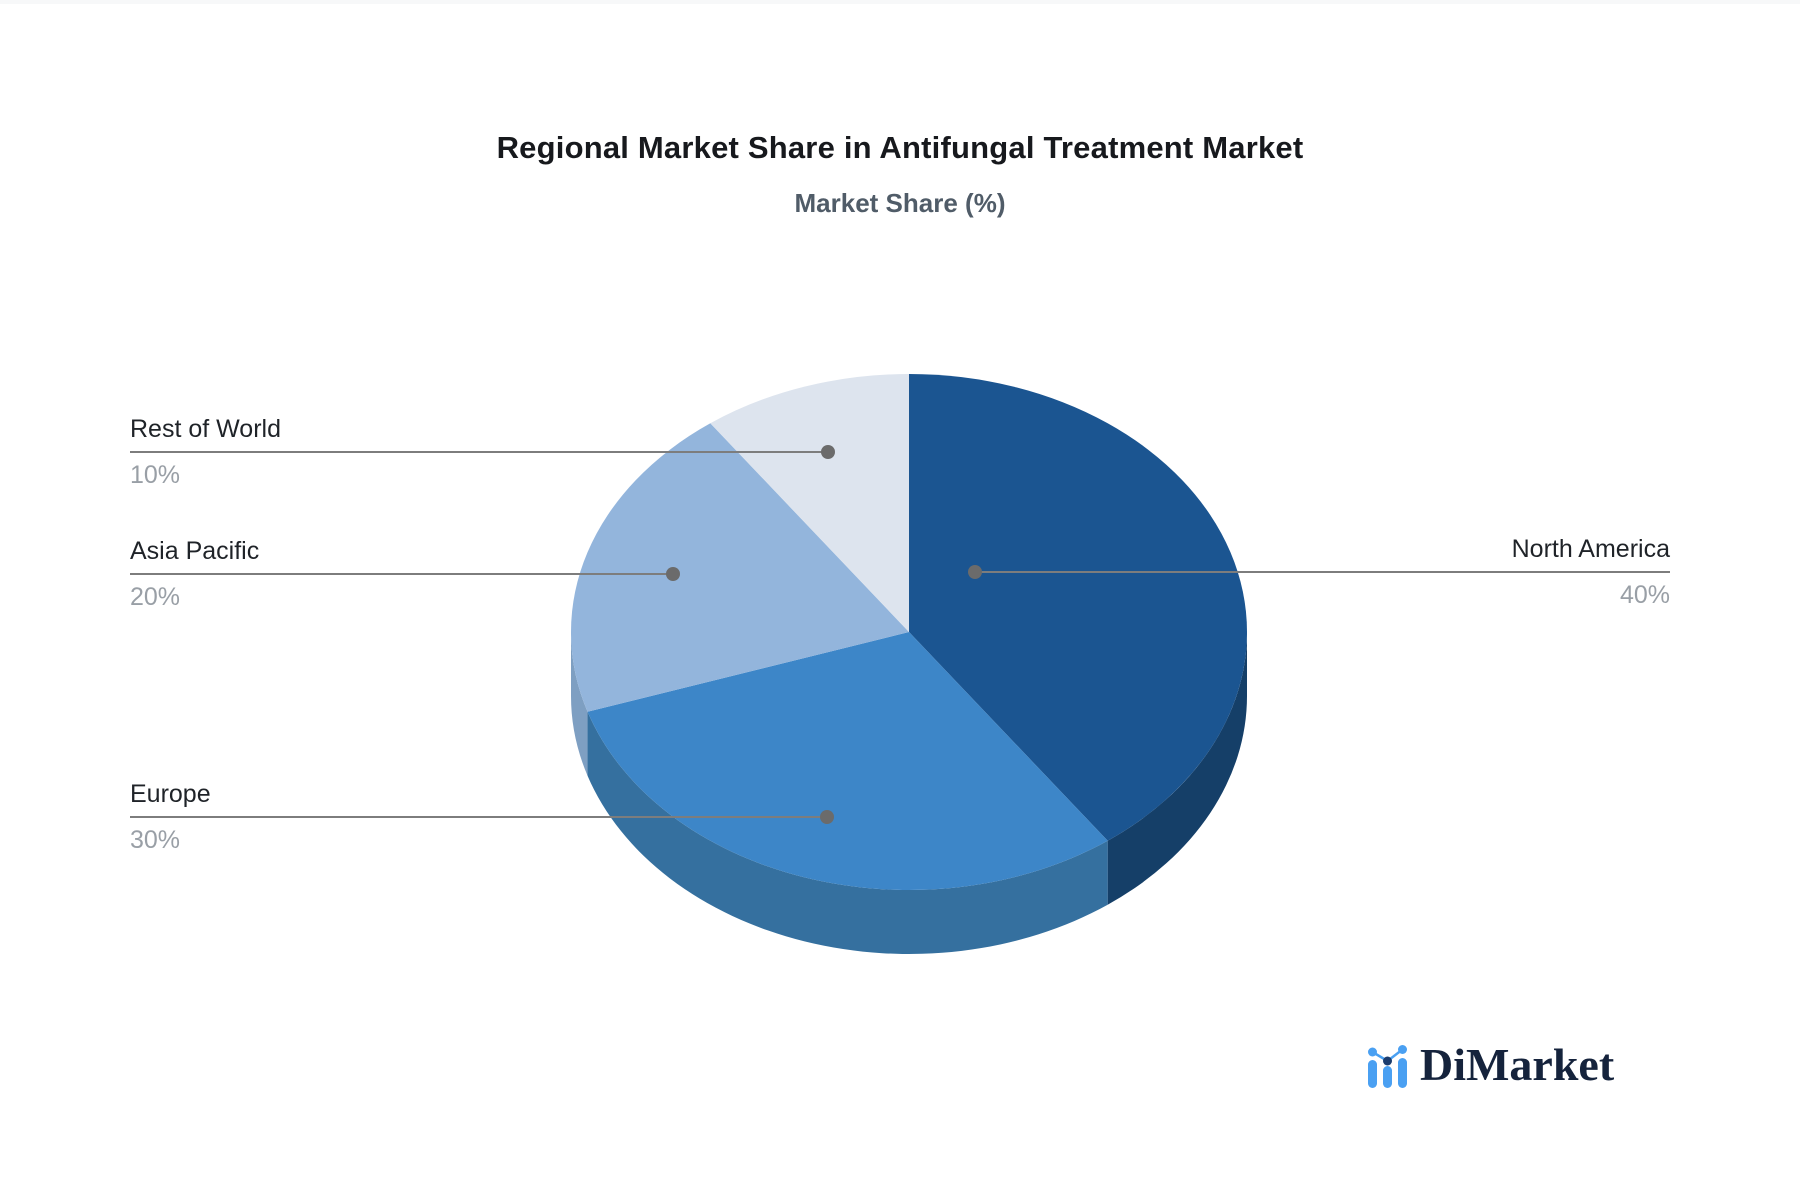  I want to click on slice-name: Europe, so click(170, 794).